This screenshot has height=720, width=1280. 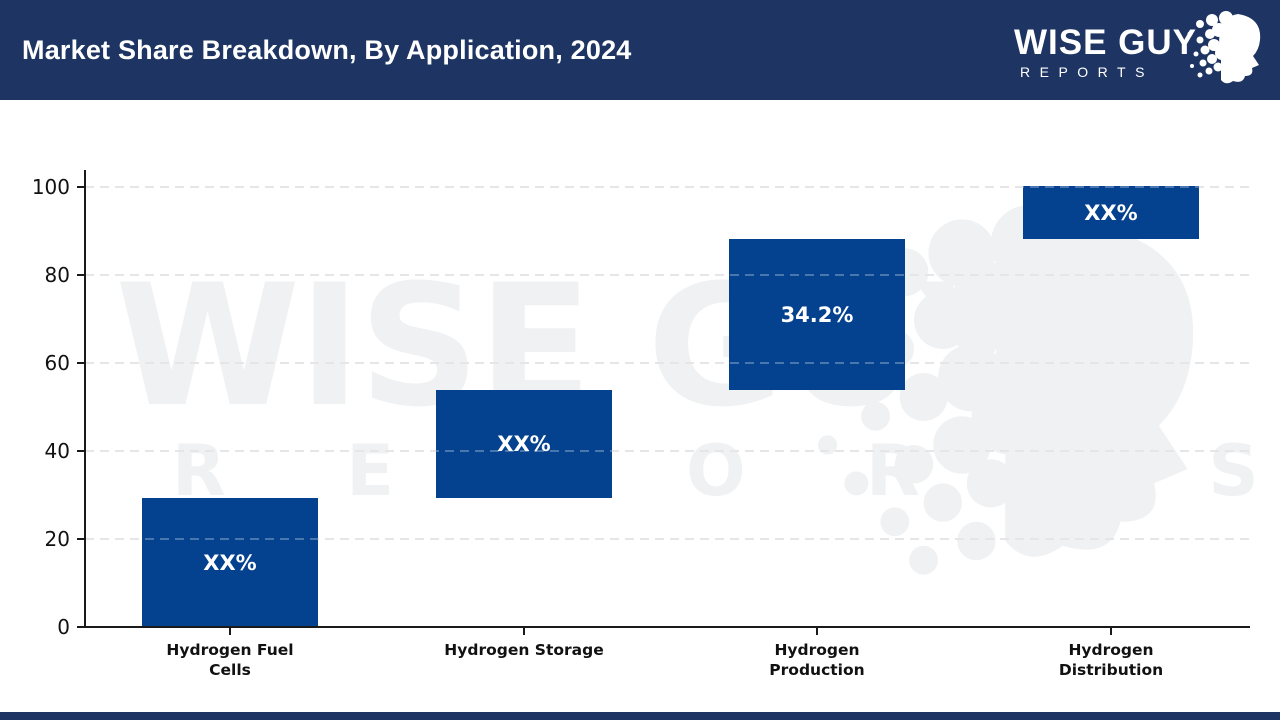 What do you see at coordinates (640, 716) in the screenshot?
I see `footer-bar` at bounding box center [640, 716].